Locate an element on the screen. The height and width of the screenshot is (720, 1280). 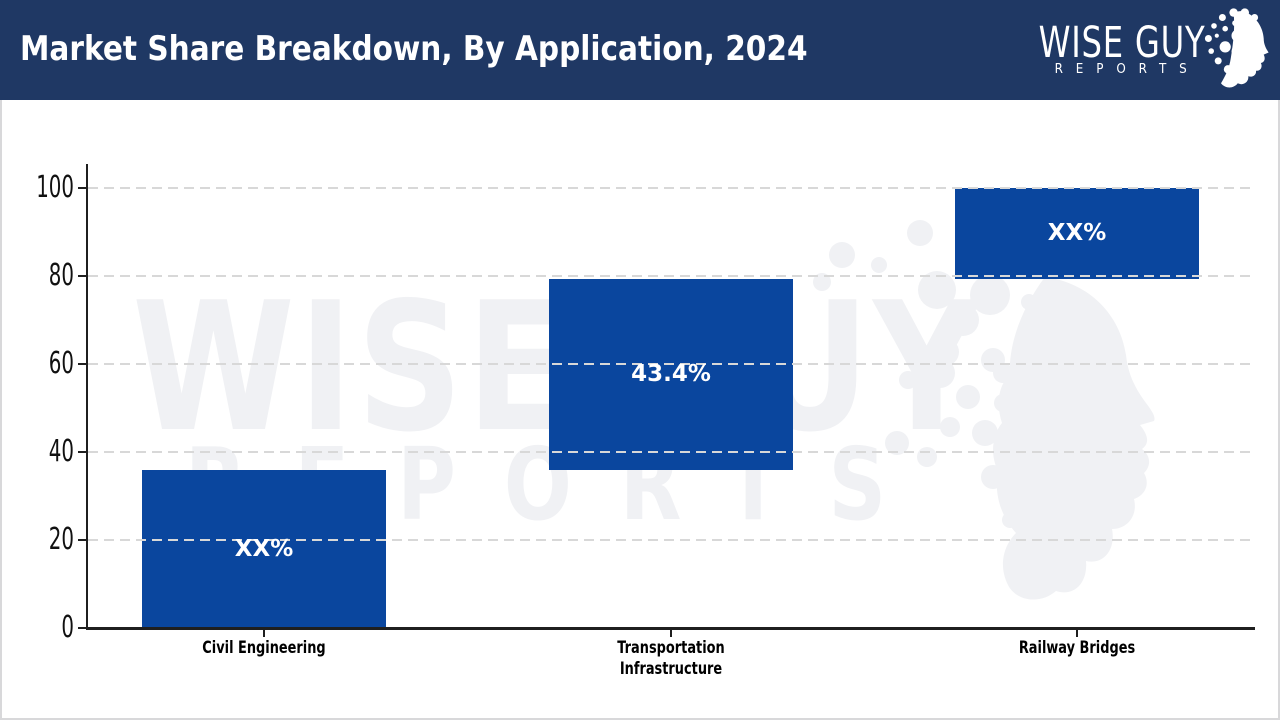
watermark-face-dots-icon is located at coordinates (984, 410).